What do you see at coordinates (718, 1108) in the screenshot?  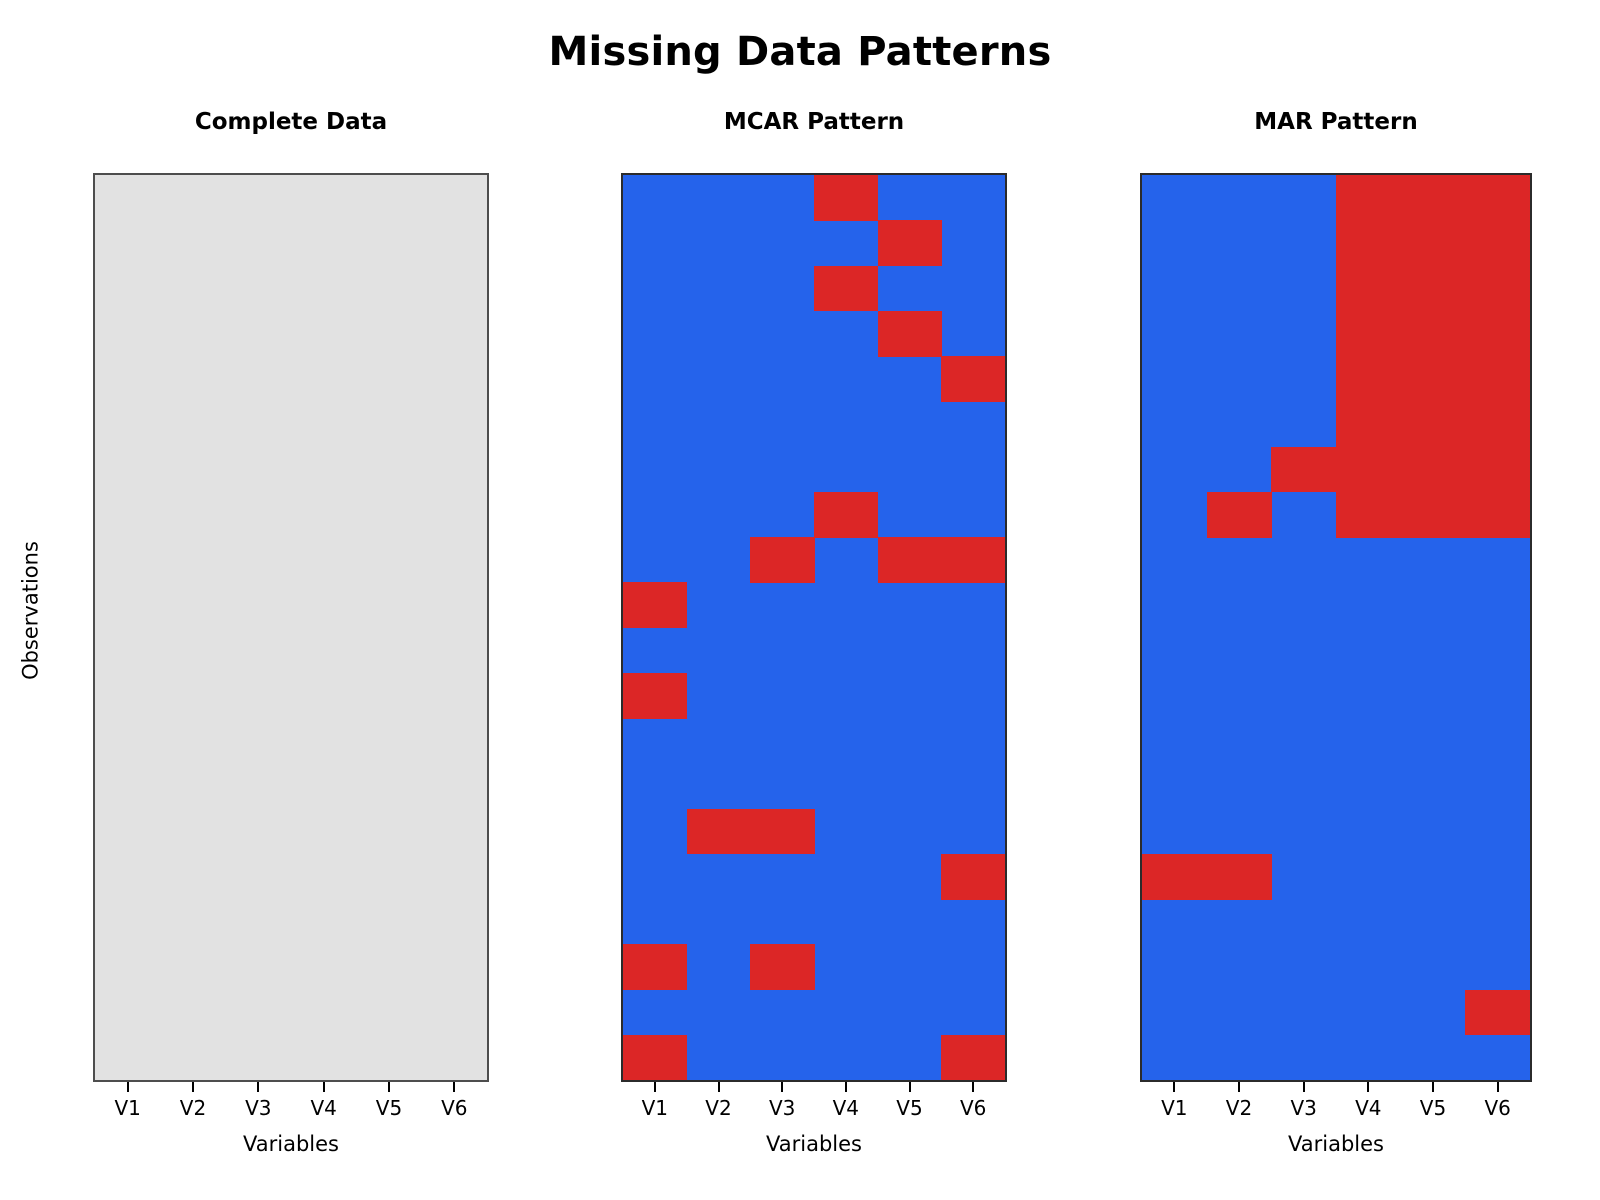 I see `x-axis-tick-label-mcar-pattern-v2: V2` at bounding box center [718, 1108].